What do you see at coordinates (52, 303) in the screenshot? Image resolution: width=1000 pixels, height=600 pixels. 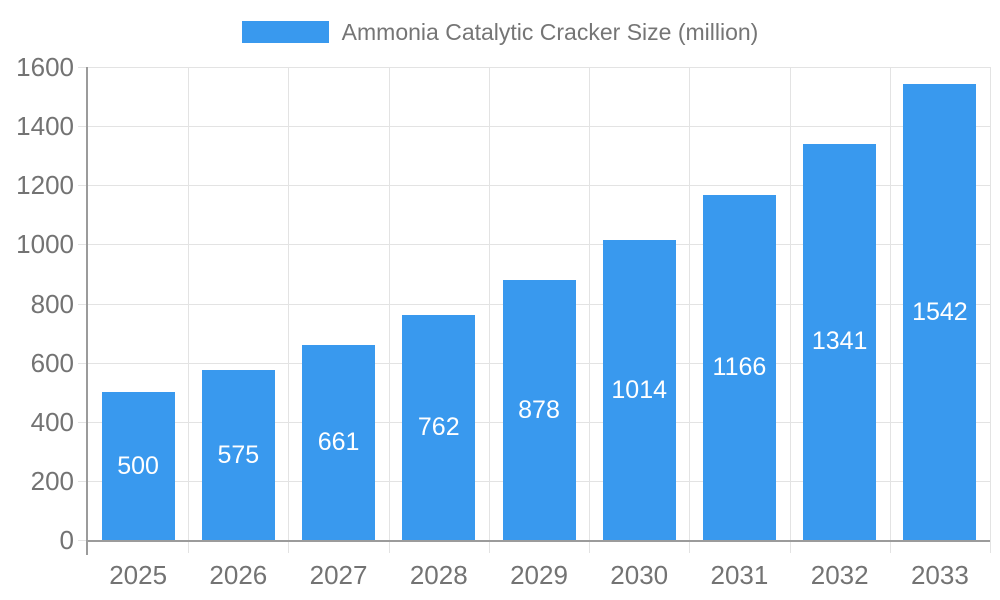 I see `y-tick-label: 800` at bounding box center [52, 303].